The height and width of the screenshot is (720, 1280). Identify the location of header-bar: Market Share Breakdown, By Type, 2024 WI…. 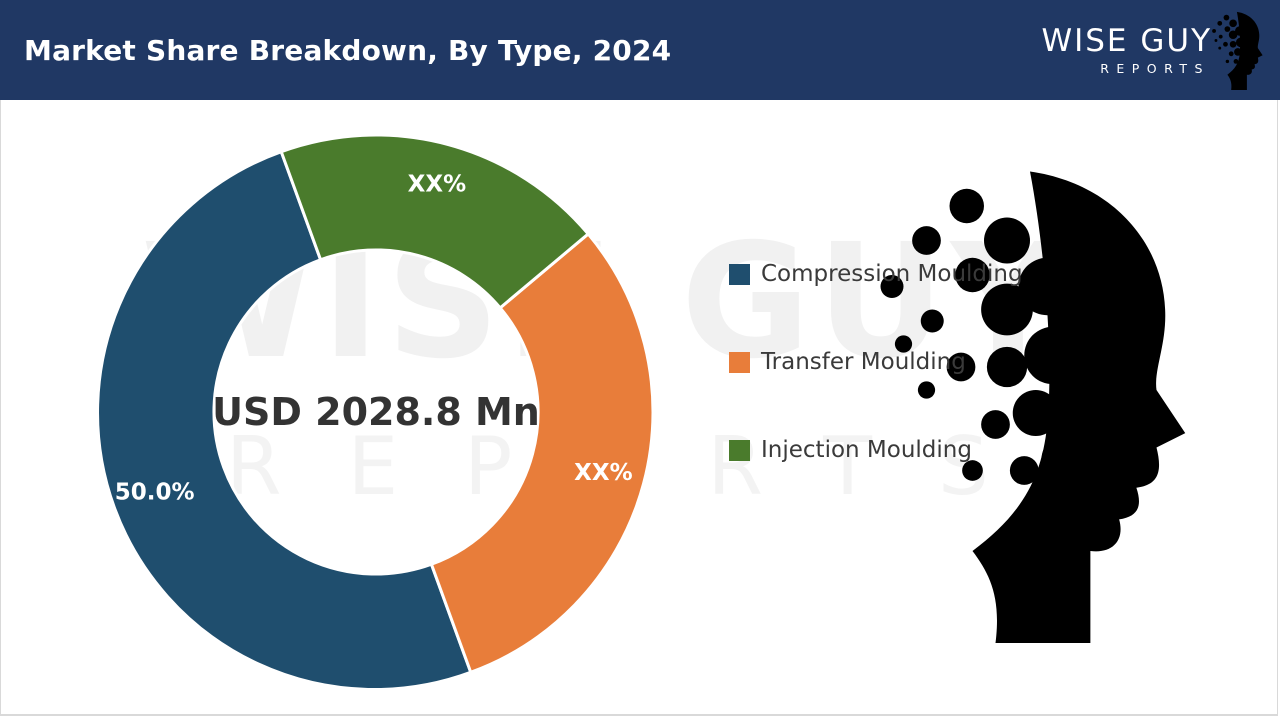
(640, 50).